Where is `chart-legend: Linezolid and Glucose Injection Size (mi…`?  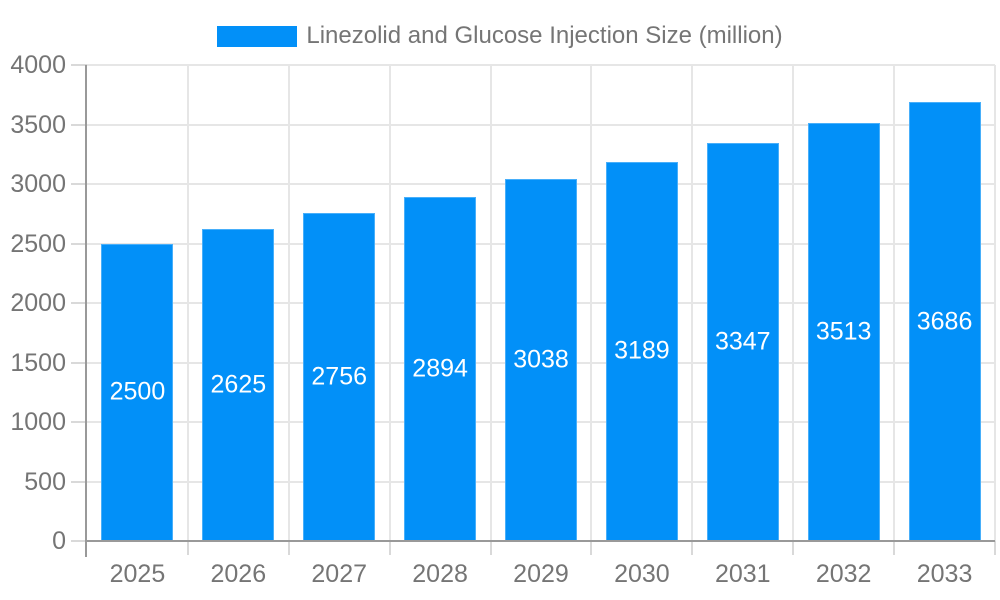
chart-legend: Linezolid and Glucose Injection Size (mi… is located at coordinates (500, 36).